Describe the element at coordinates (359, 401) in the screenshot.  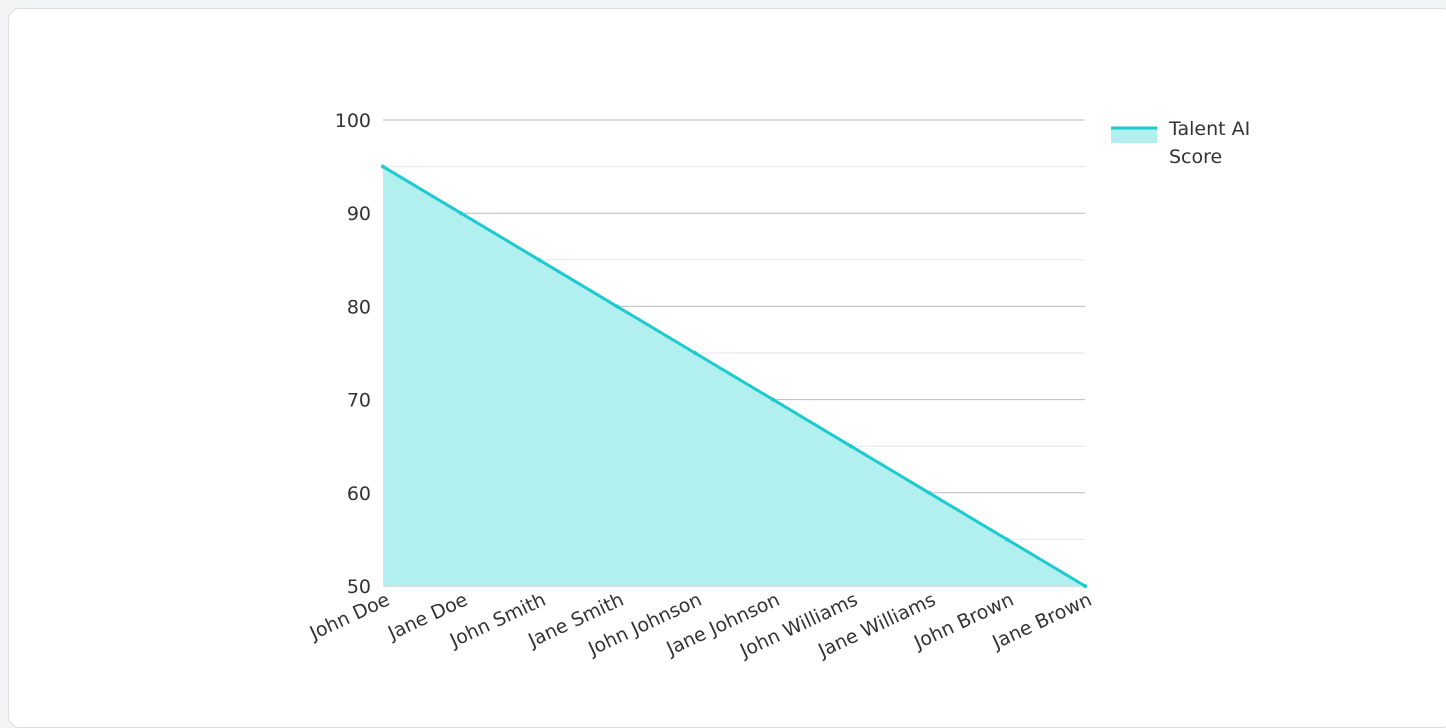
I see `y-tick-label: 70` at that location.